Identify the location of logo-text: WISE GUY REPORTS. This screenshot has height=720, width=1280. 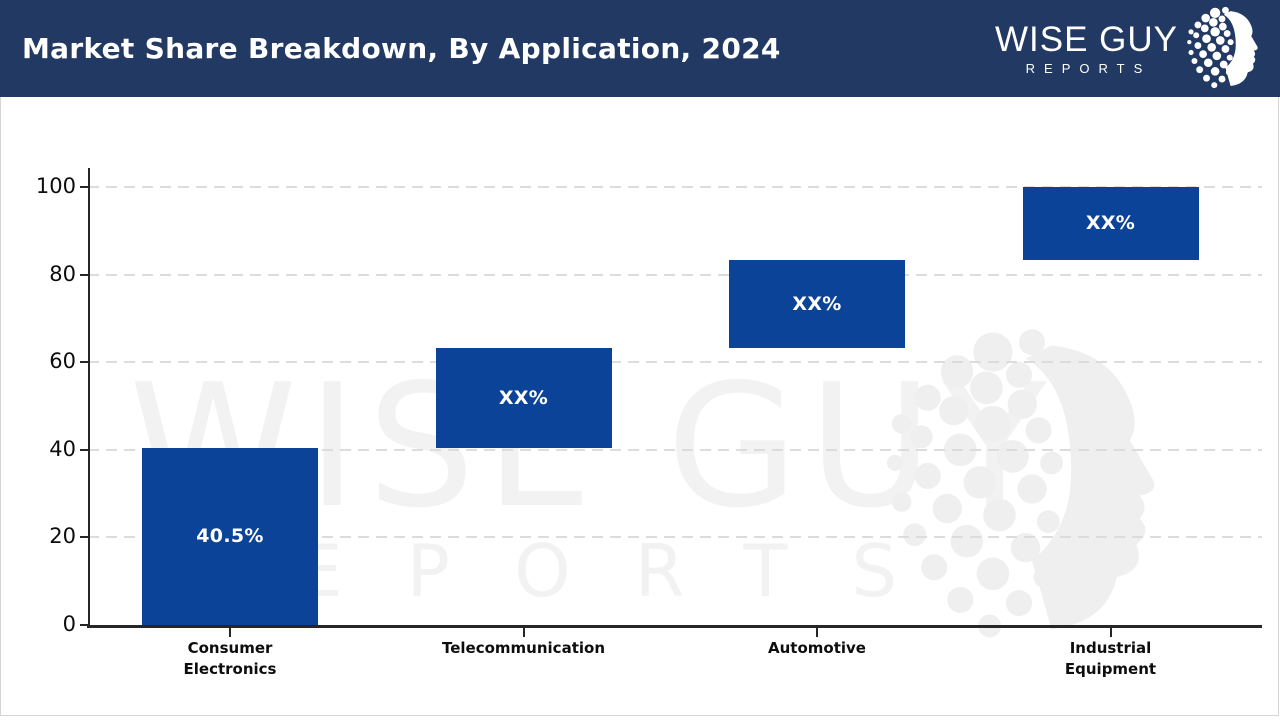
(1086, 49).